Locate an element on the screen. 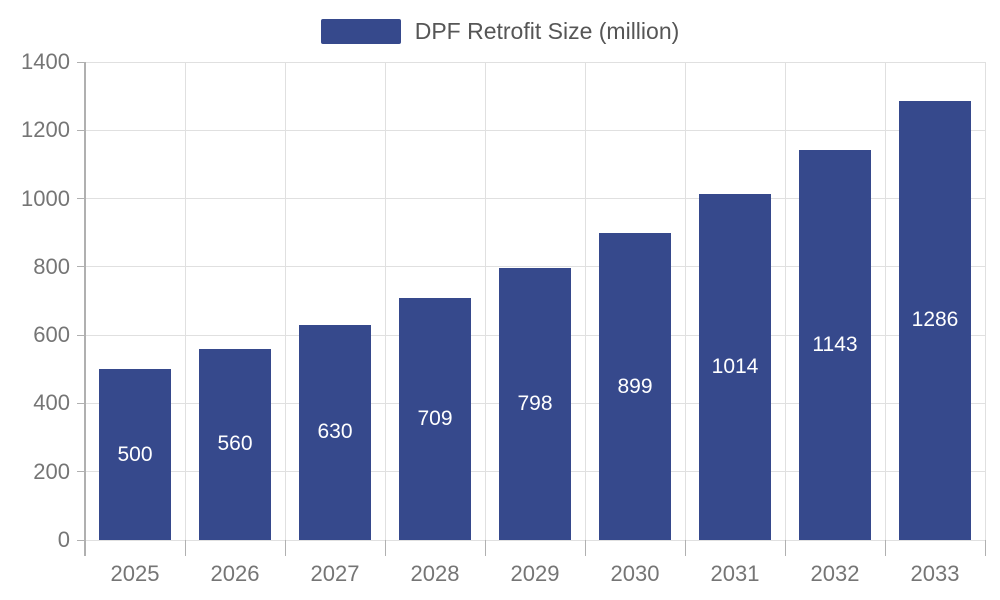  bar: 1143 is located at coordinates (835, 344).